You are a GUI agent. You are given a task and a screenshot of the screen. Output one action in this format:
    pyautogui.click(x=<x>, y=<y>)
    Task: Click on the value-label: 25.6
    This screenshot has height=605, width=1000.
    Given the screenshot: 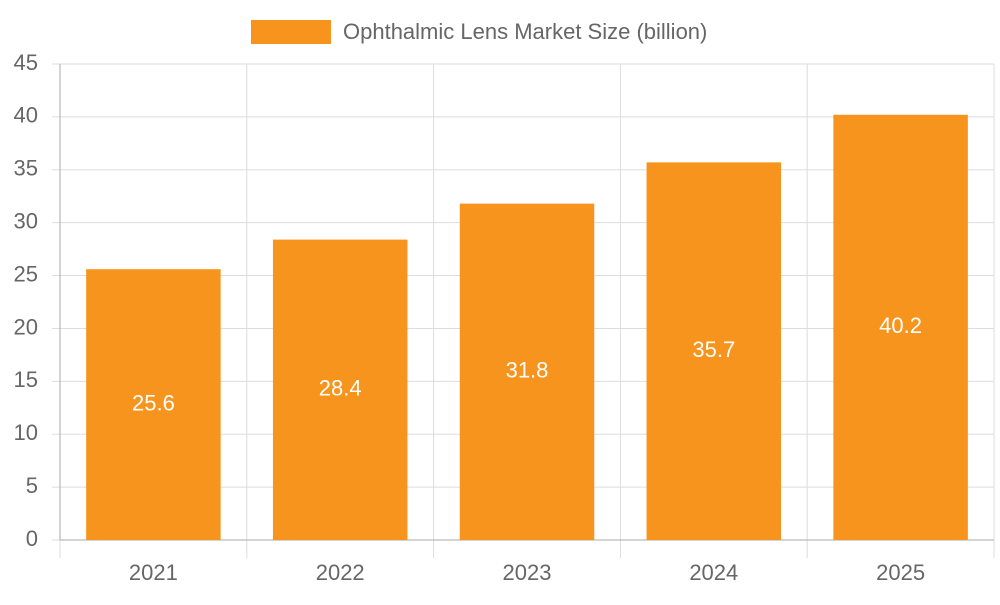 What is the action you would take?
    pyautogui.click(x=153, y=402)
    